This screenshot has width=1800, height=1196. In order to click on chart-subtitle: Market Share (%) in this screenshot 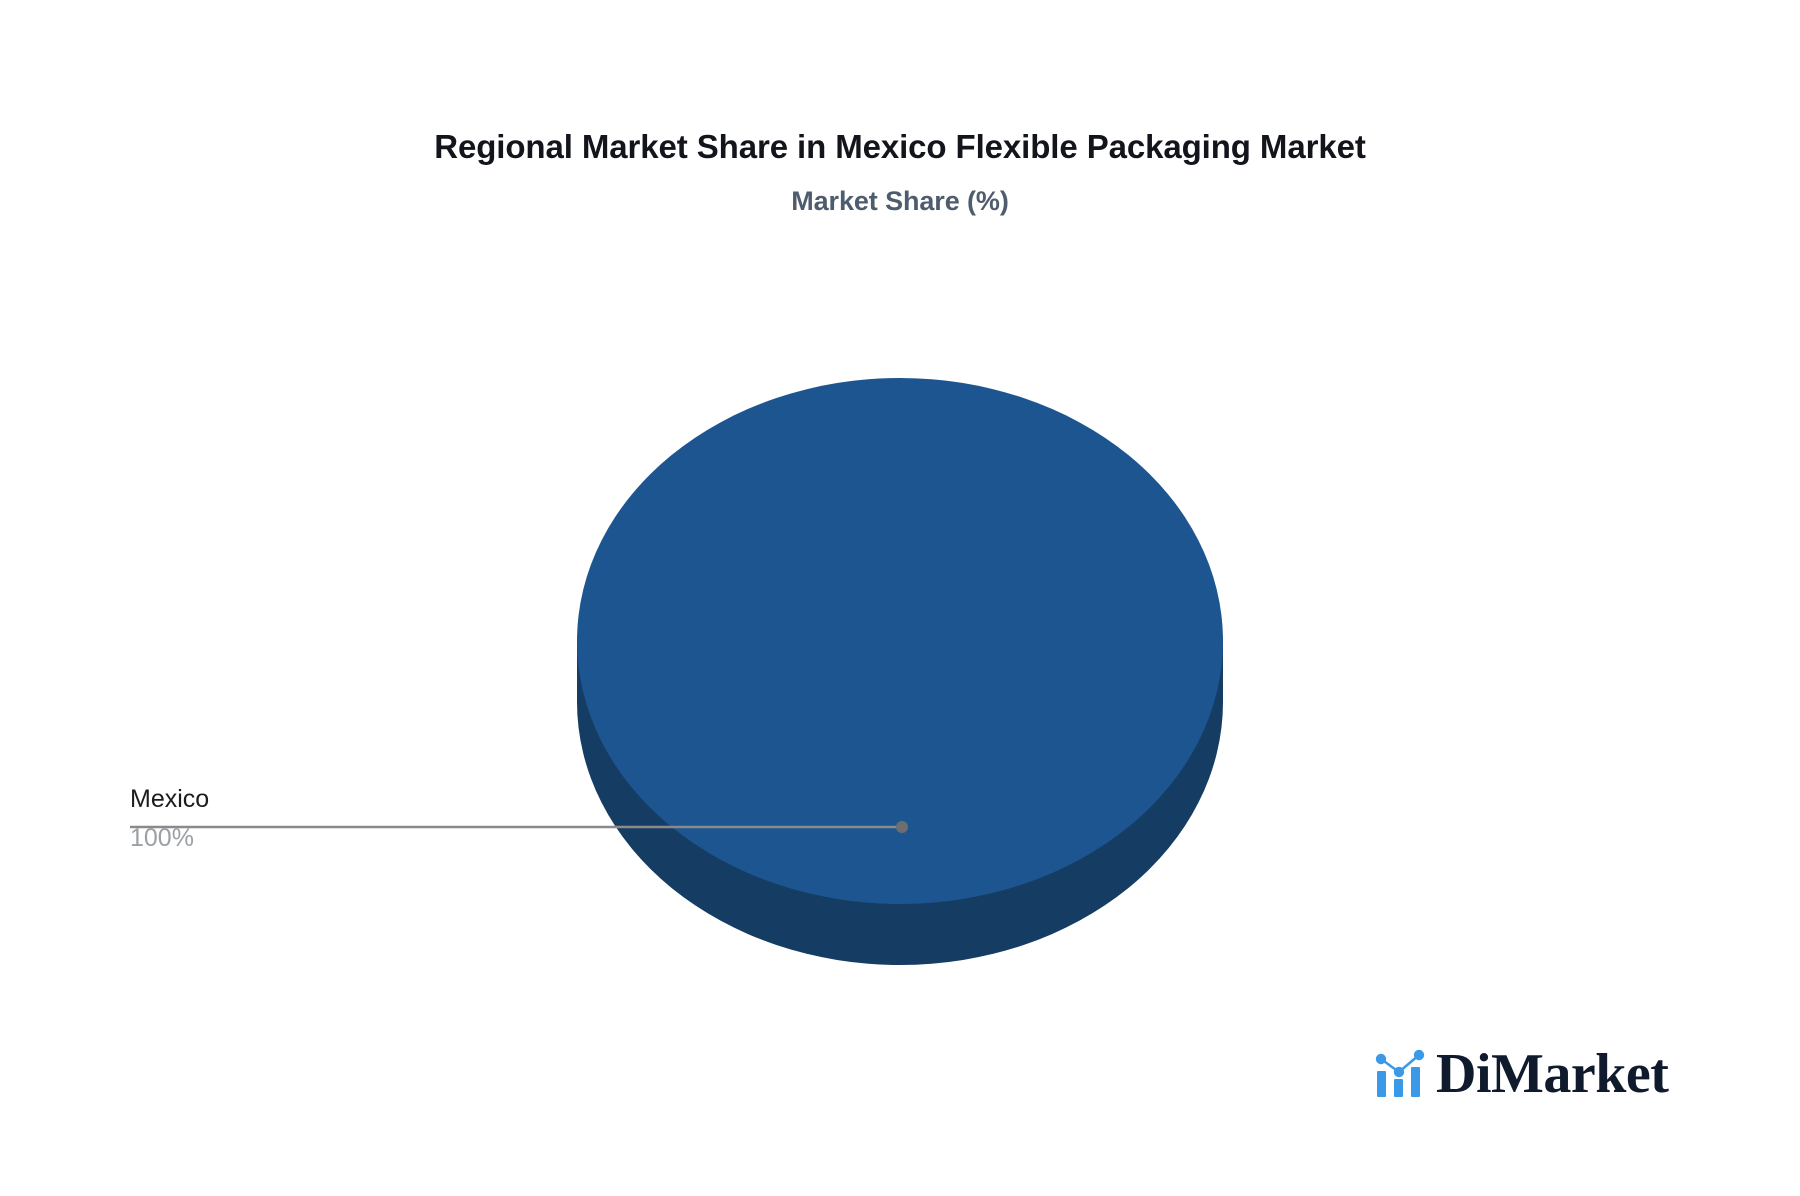, I will do `click(900, 200)`.